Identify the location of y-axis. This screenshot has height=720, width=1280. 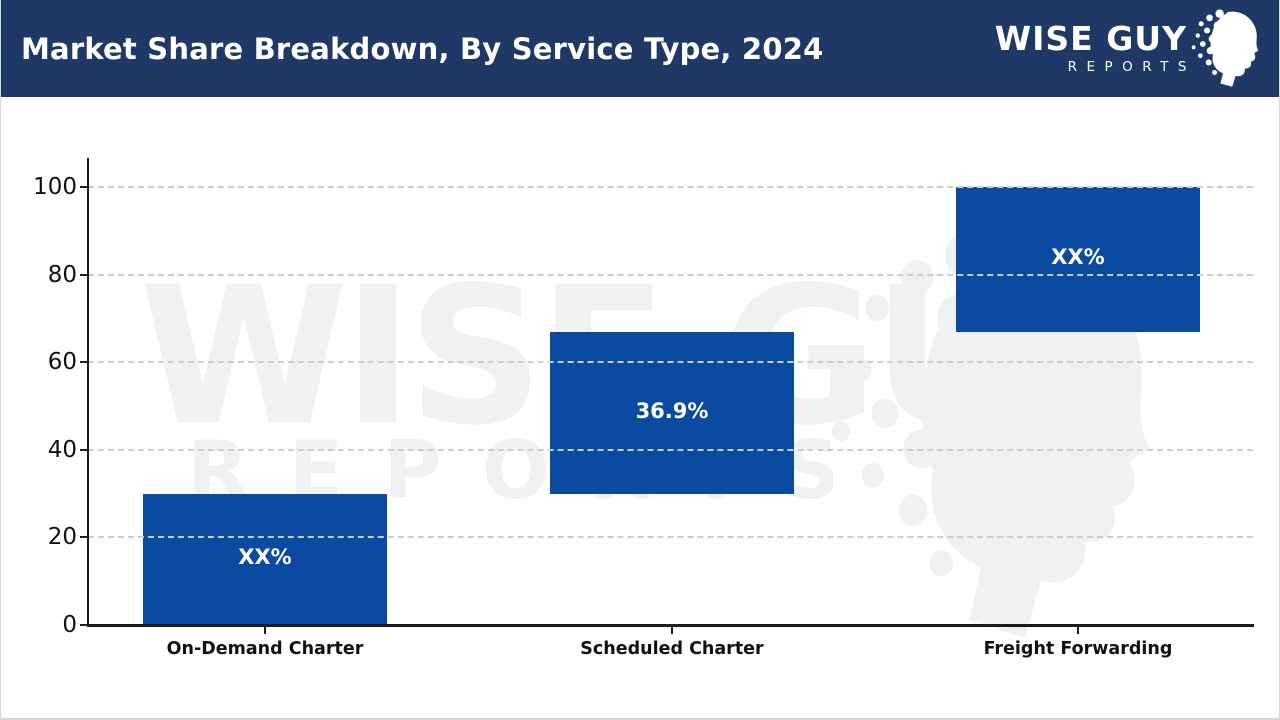
(88, 392).